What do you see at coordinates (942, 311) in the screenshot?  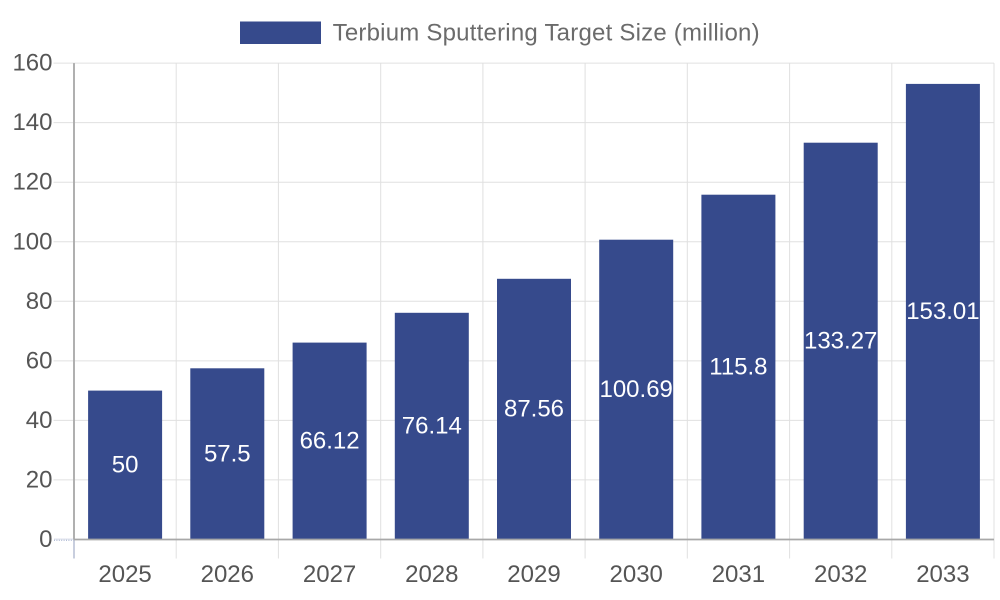 I see `svg-text: 153.01` at bounding box center [942, 311].